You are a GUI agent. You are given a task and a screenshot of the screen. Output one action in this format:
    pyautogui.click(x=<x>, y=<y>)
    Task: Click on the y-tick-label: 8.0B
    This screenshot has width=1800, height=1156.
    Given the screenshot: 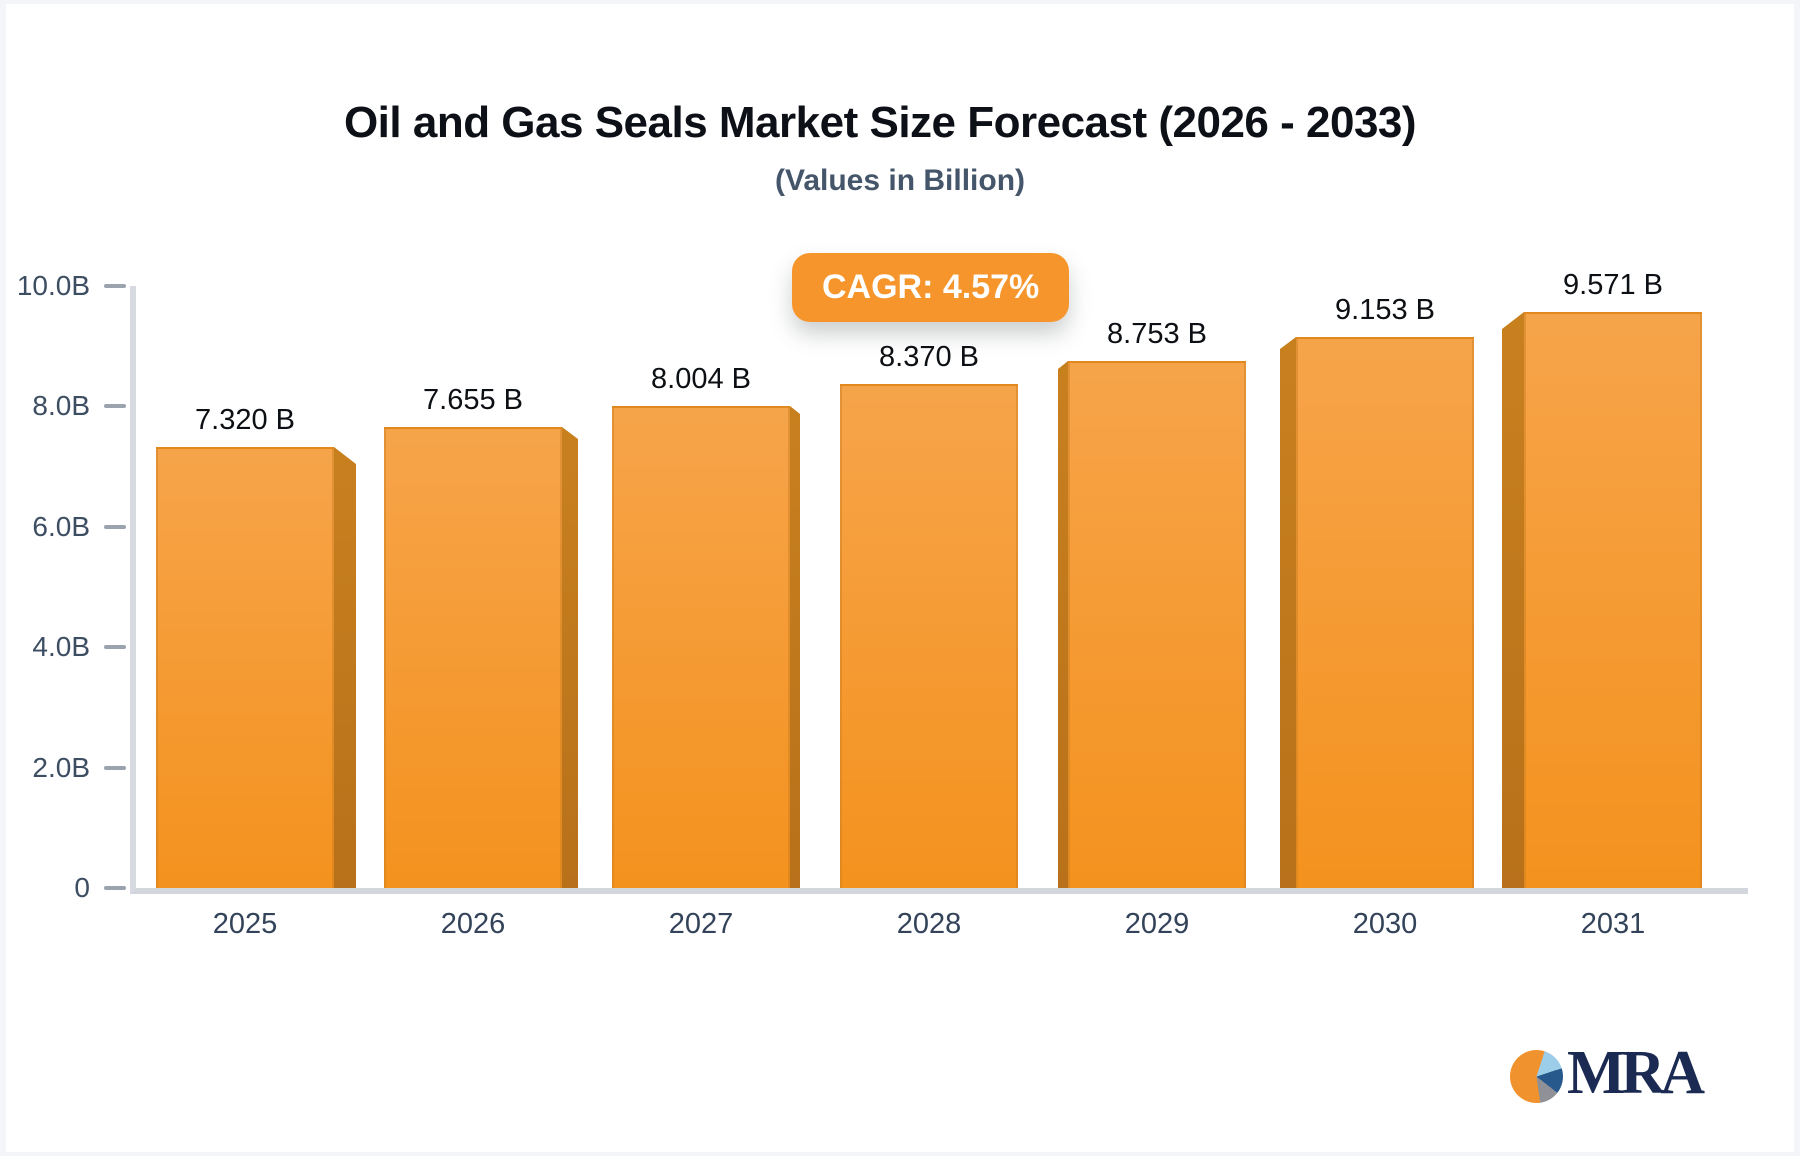 What is the action you would take?
    pyautogui.click(x=61, y=406)
    